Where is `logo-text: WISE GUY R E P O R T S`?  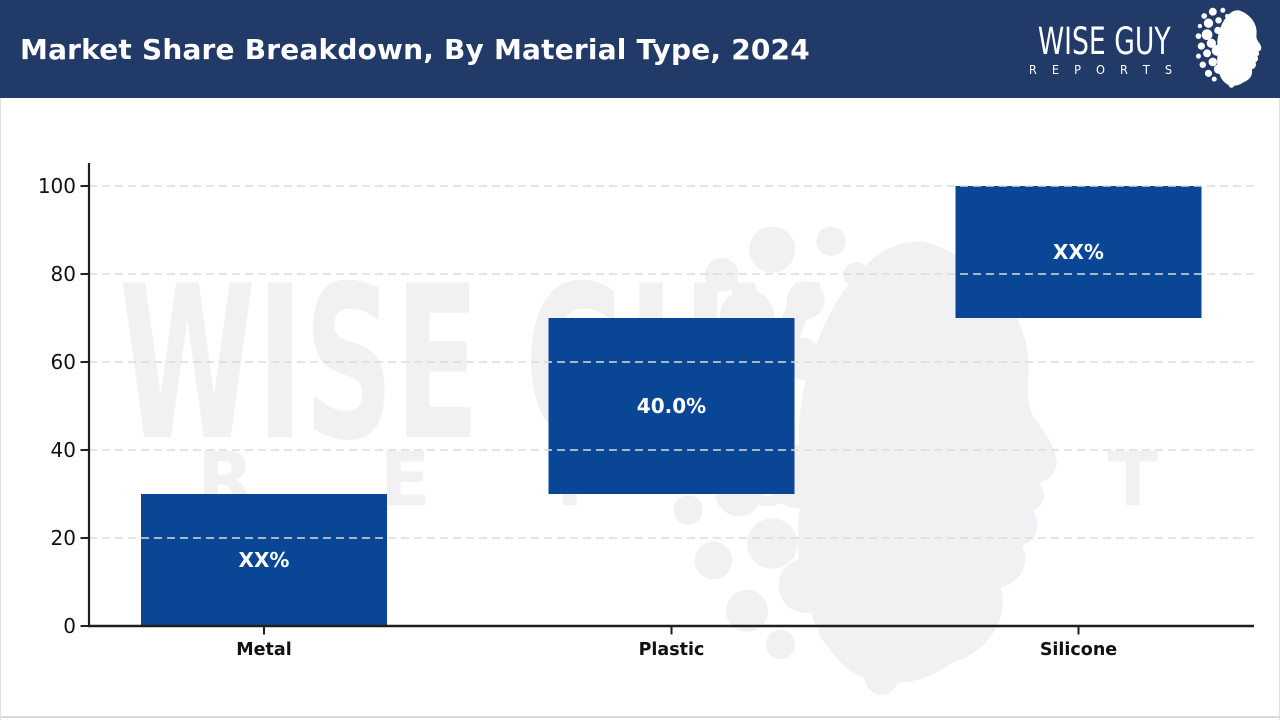
logo-text: WISE GUY R E P O R T S is located at coordinates (1104, 49).